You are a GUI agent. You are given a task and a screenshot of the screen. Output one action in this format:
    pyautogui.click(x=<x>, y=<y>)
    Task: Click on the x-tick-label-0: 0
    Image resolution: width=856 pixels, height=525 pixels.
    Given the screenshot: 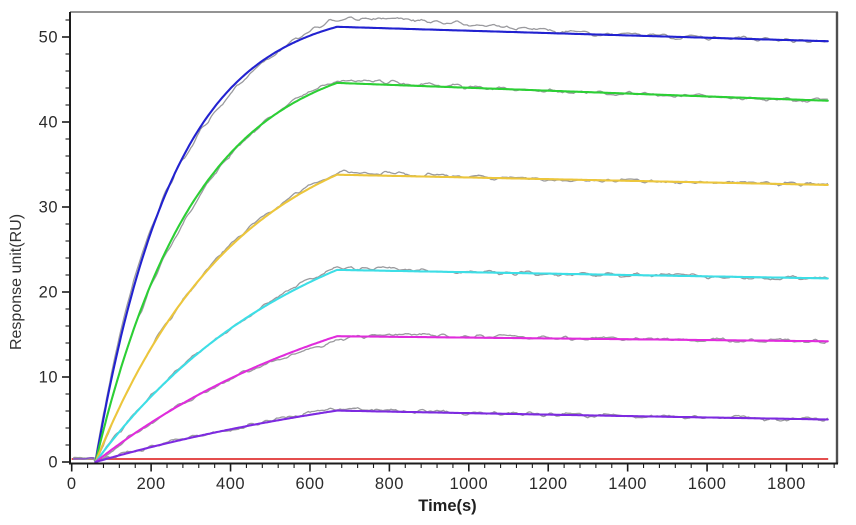 What is the action you would take?
    pyautogui.click(x=72, y=484)
    